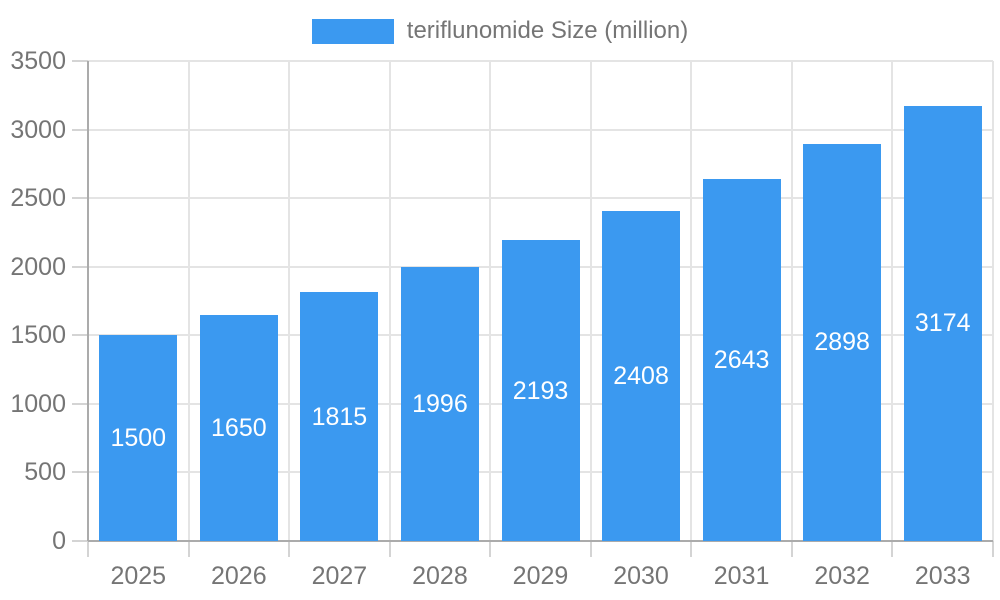  I want to click on y-axis-label: 1000, so click(38, 403).